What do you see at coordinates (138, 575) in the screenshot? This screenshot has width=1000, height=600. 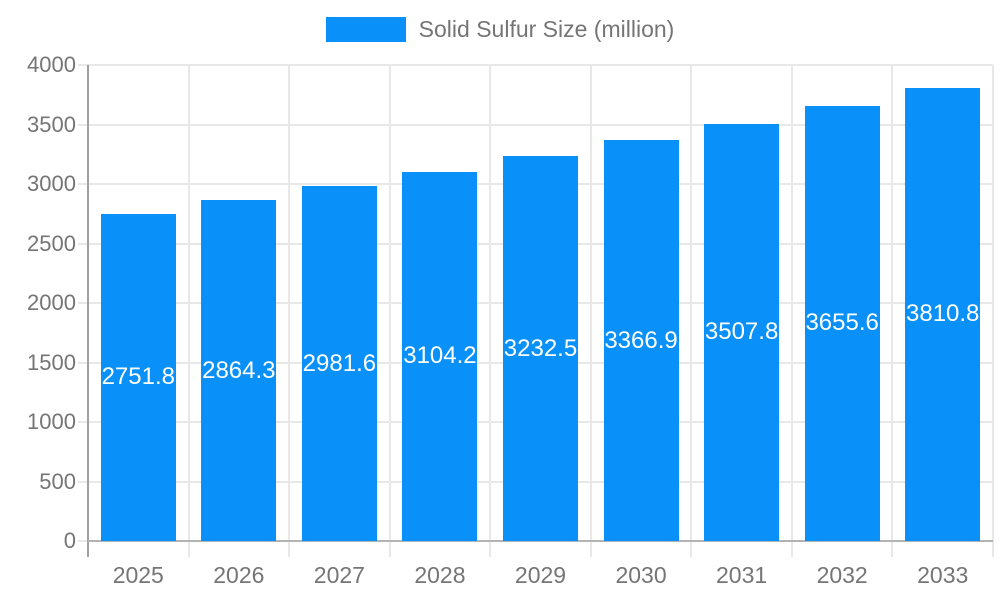 I see `x-tick-label: 2025` at bounding box center [138, 575].